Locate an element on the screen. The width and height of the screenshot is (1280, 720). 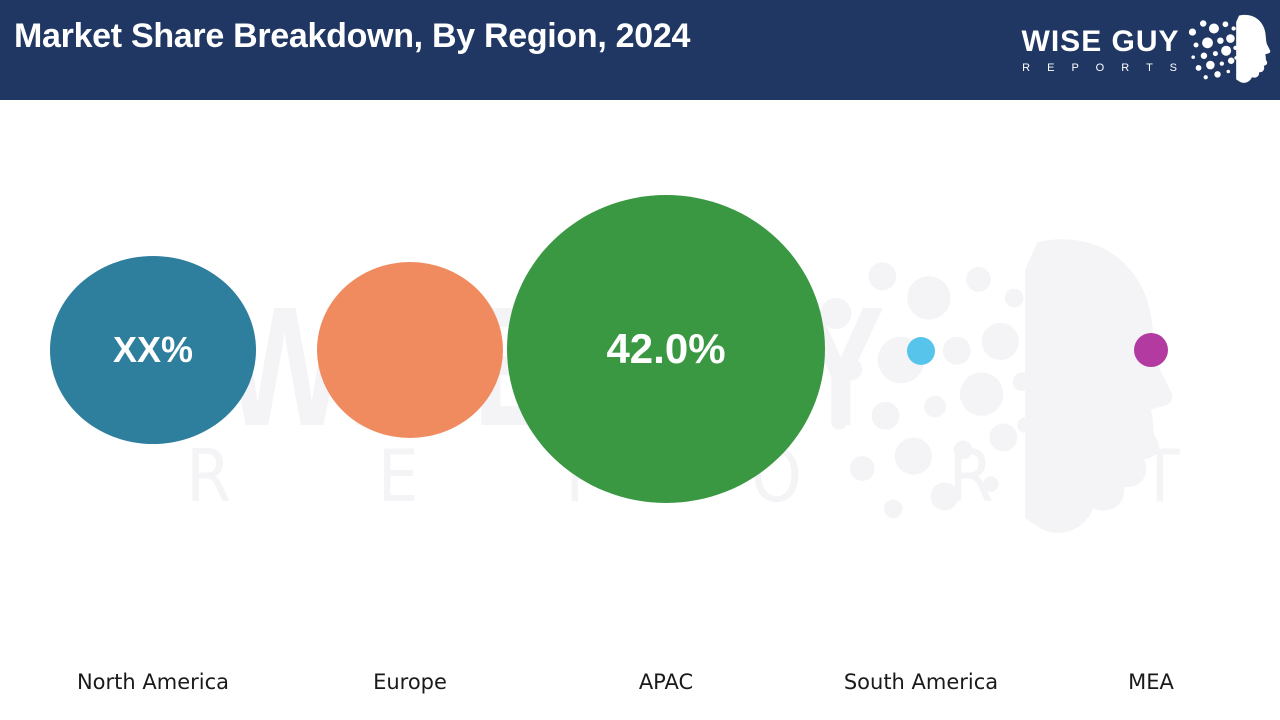
bubble-apac: 42.0% is located at coordinates (666, 349).